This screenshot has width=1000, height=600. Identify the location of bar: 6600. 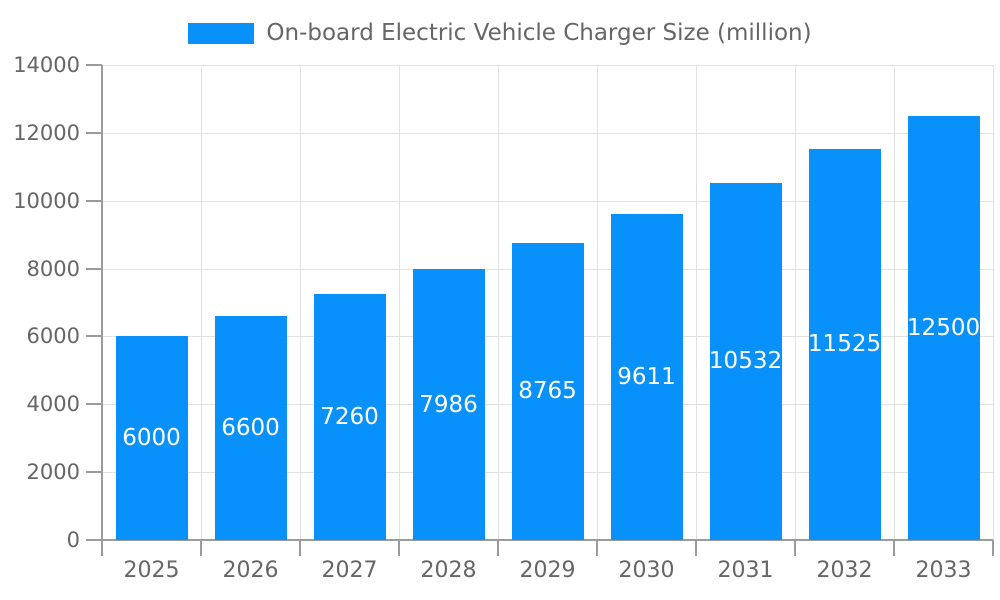
(250, 428).